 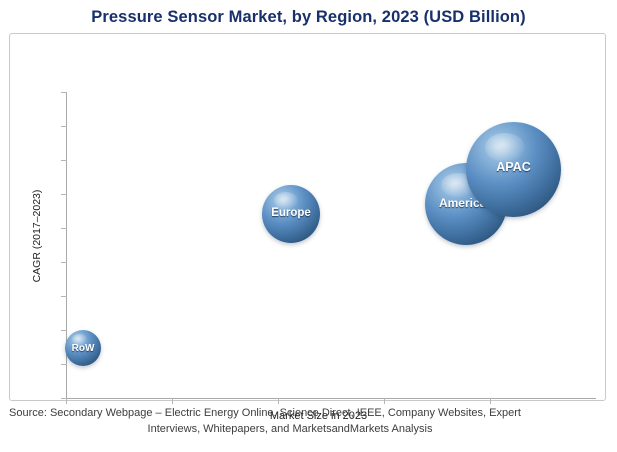 I want to click on y-axis-line, so click(x=66, y=245).